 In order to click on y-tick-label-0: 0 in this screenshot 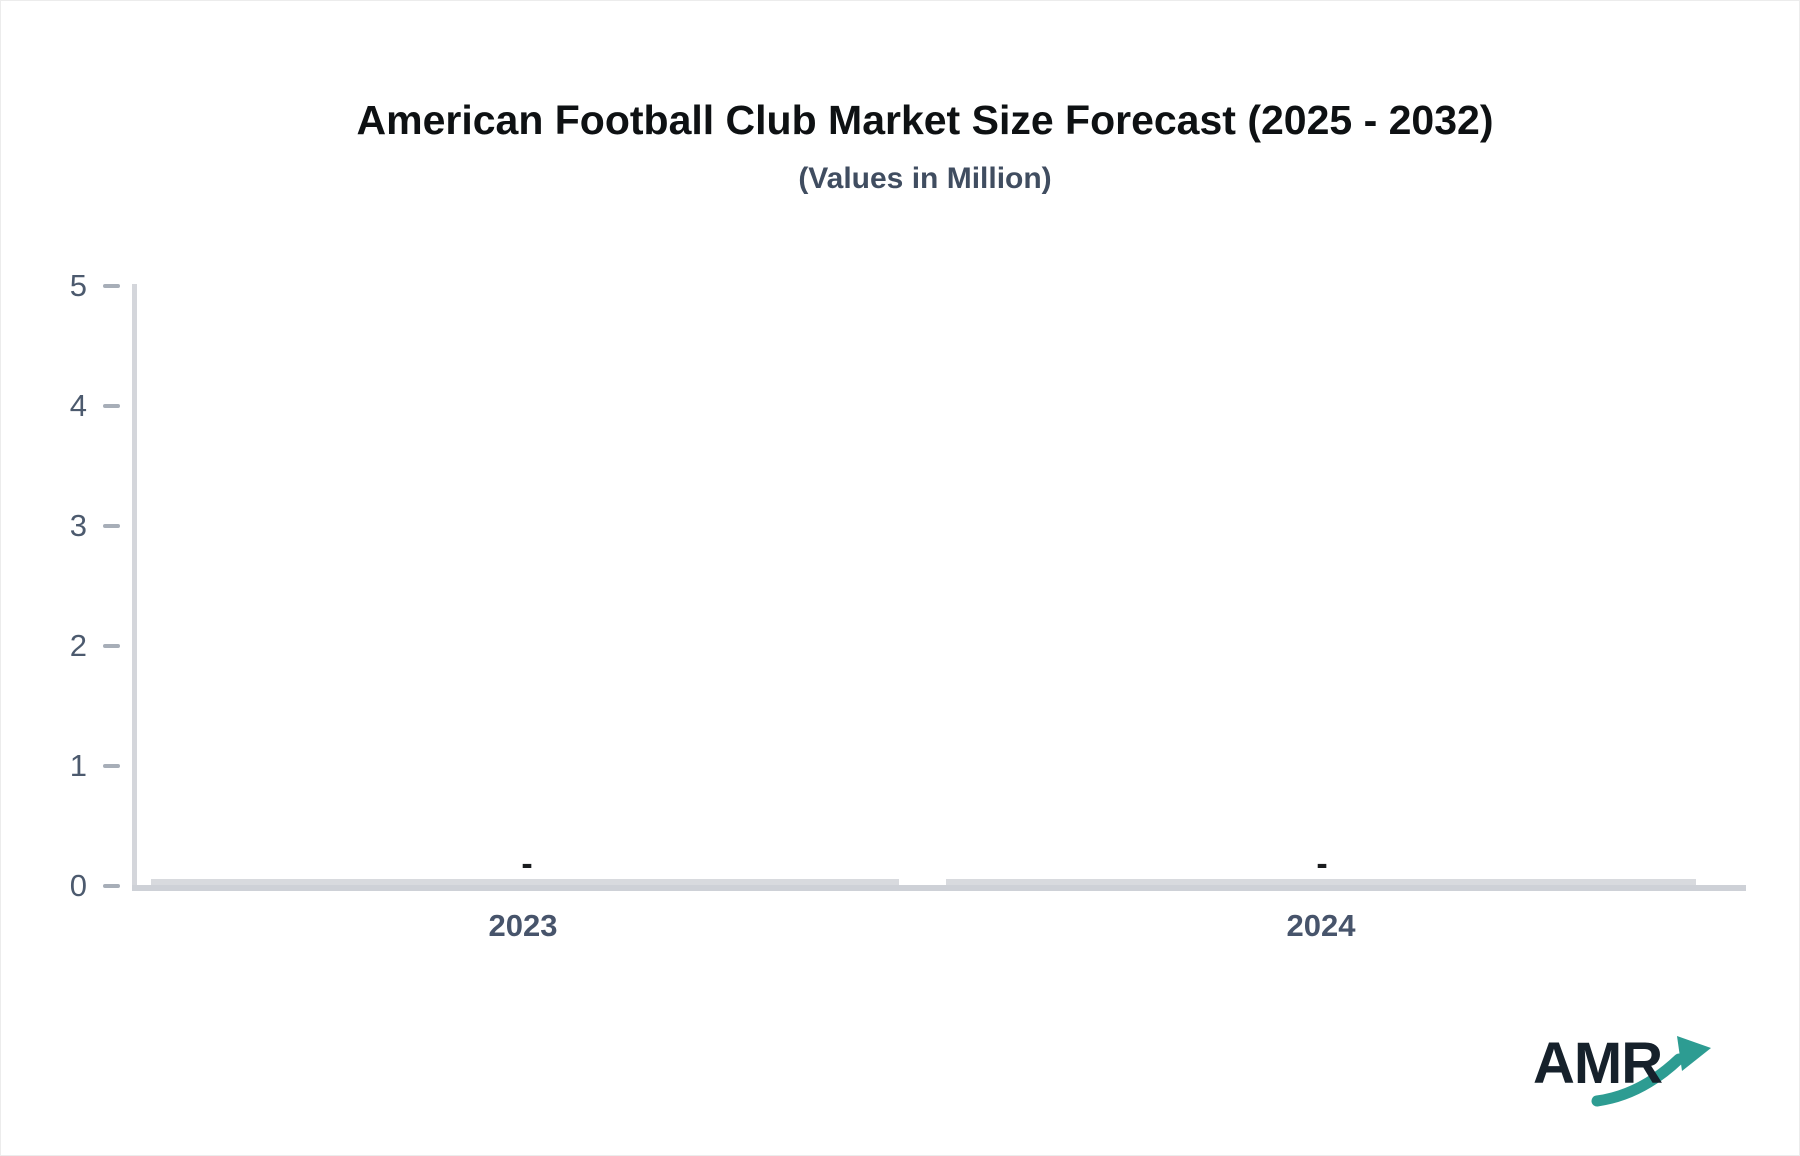, I will do `click(78, 885)`.